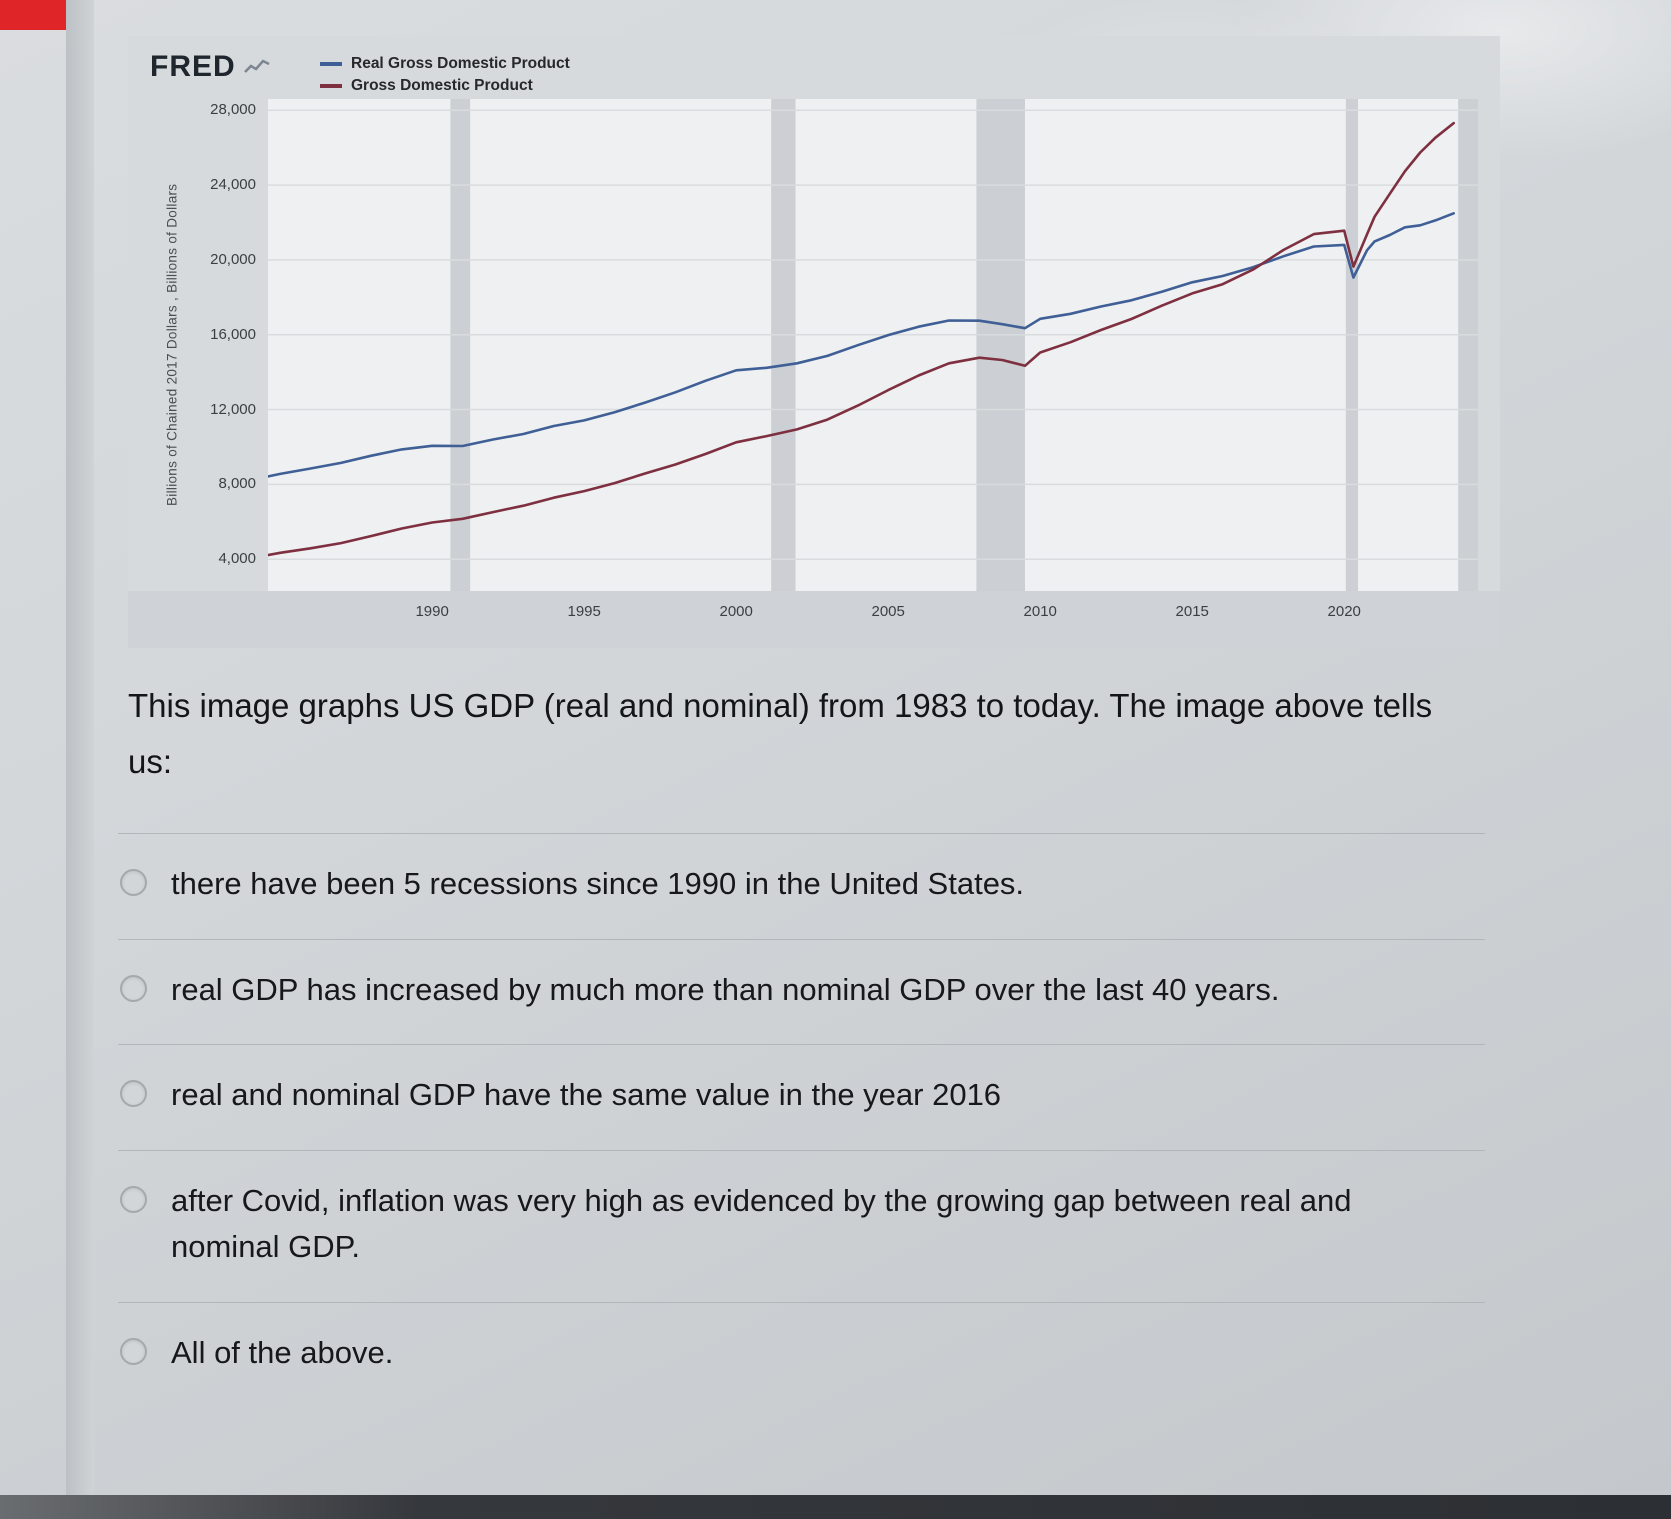 This screenshot has height=1519, width=1671. I want to click on legend-item-real-gdp: Real Gross Domestic Product, so click(445, 64).